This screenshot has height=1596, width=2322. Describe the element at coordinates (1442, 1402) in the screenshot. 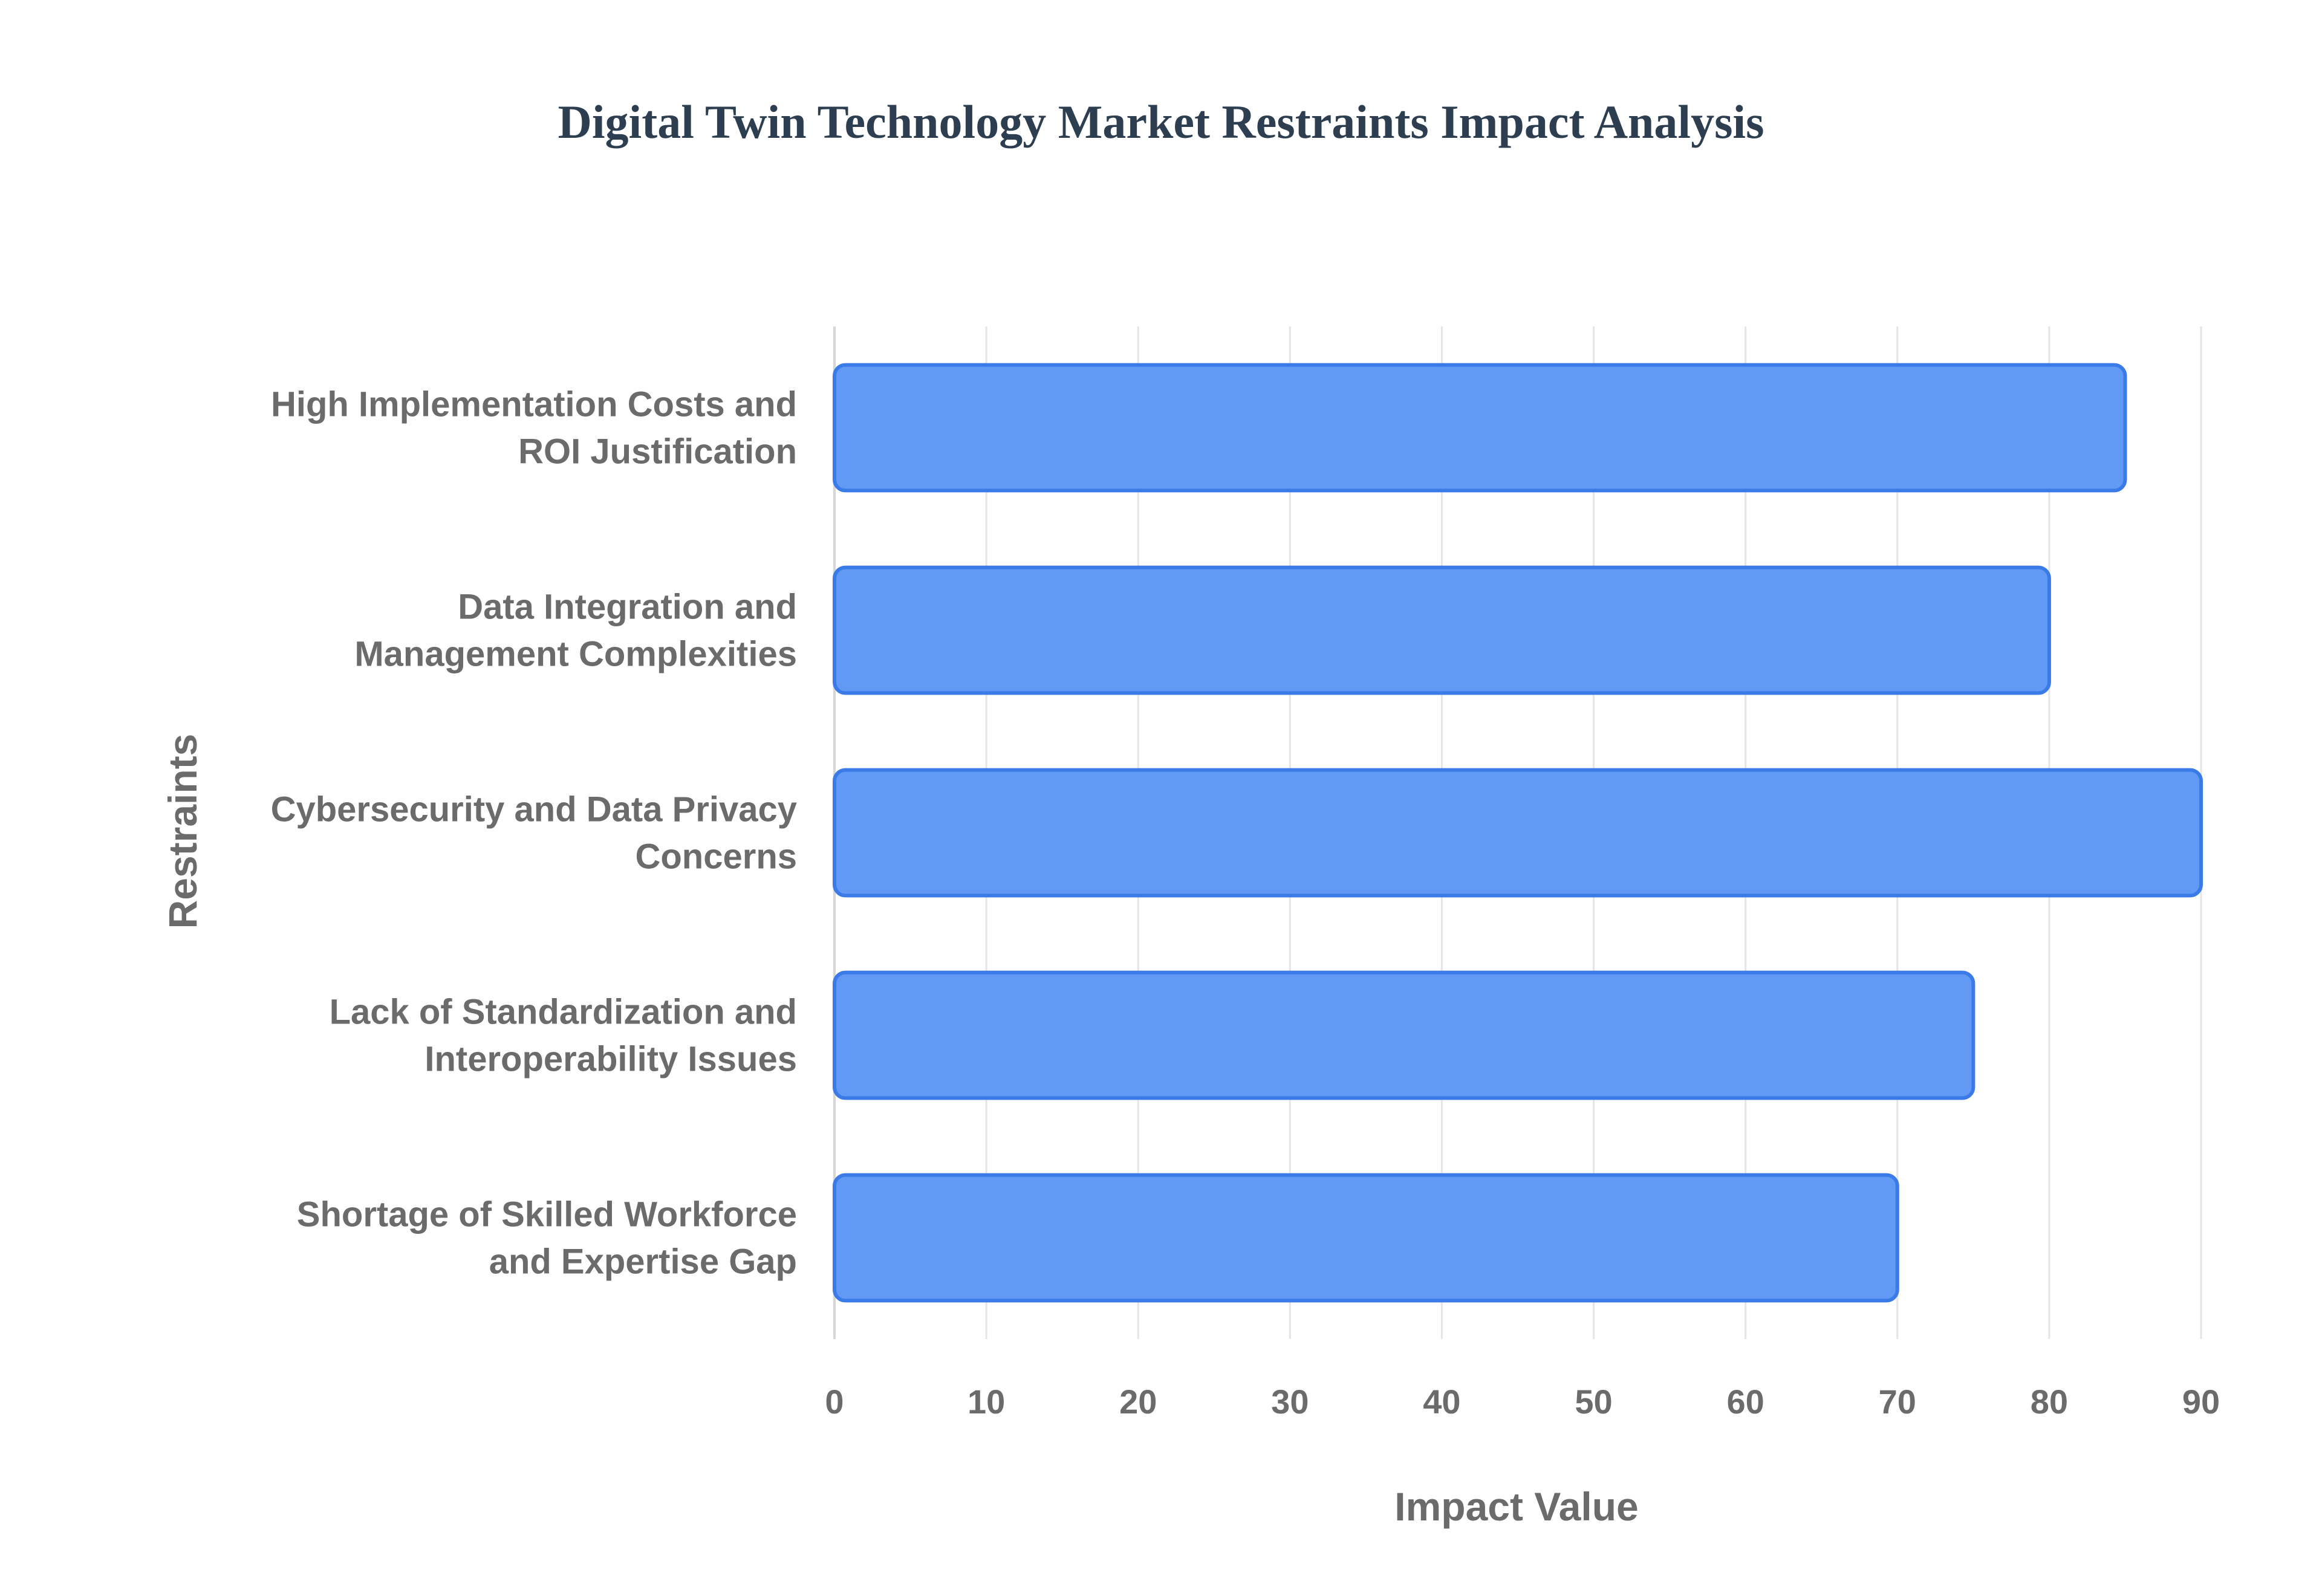

I see `x-tick-label: 40` at that location.